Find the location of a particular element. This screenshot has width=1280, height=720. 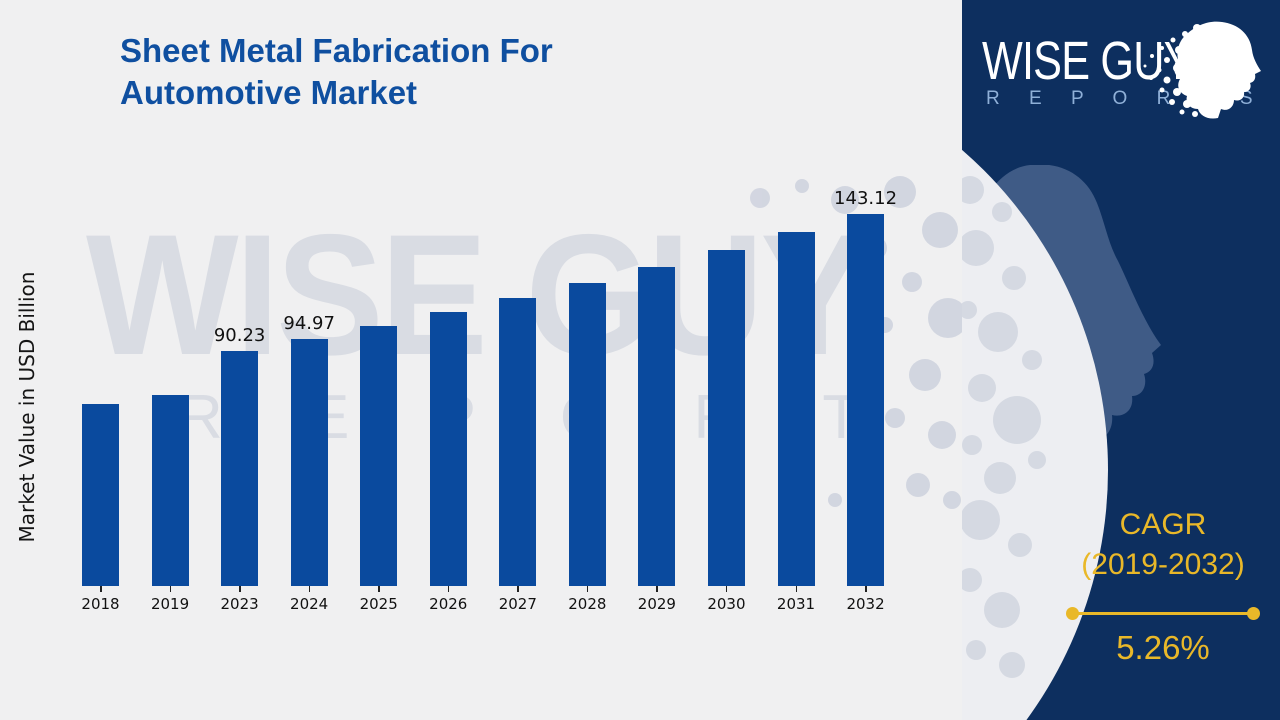

x-axis-label: 2024 is located at coordinates (309, 604).